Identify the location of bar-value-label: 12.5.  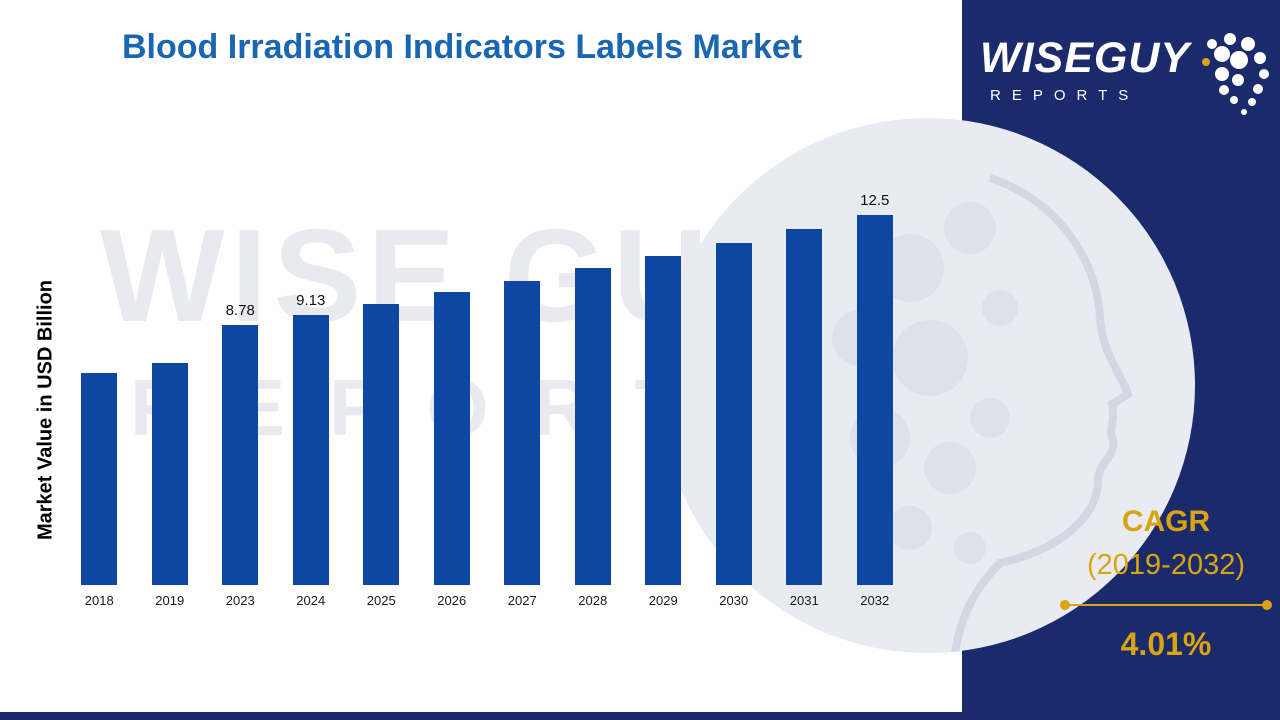
(875, 200).